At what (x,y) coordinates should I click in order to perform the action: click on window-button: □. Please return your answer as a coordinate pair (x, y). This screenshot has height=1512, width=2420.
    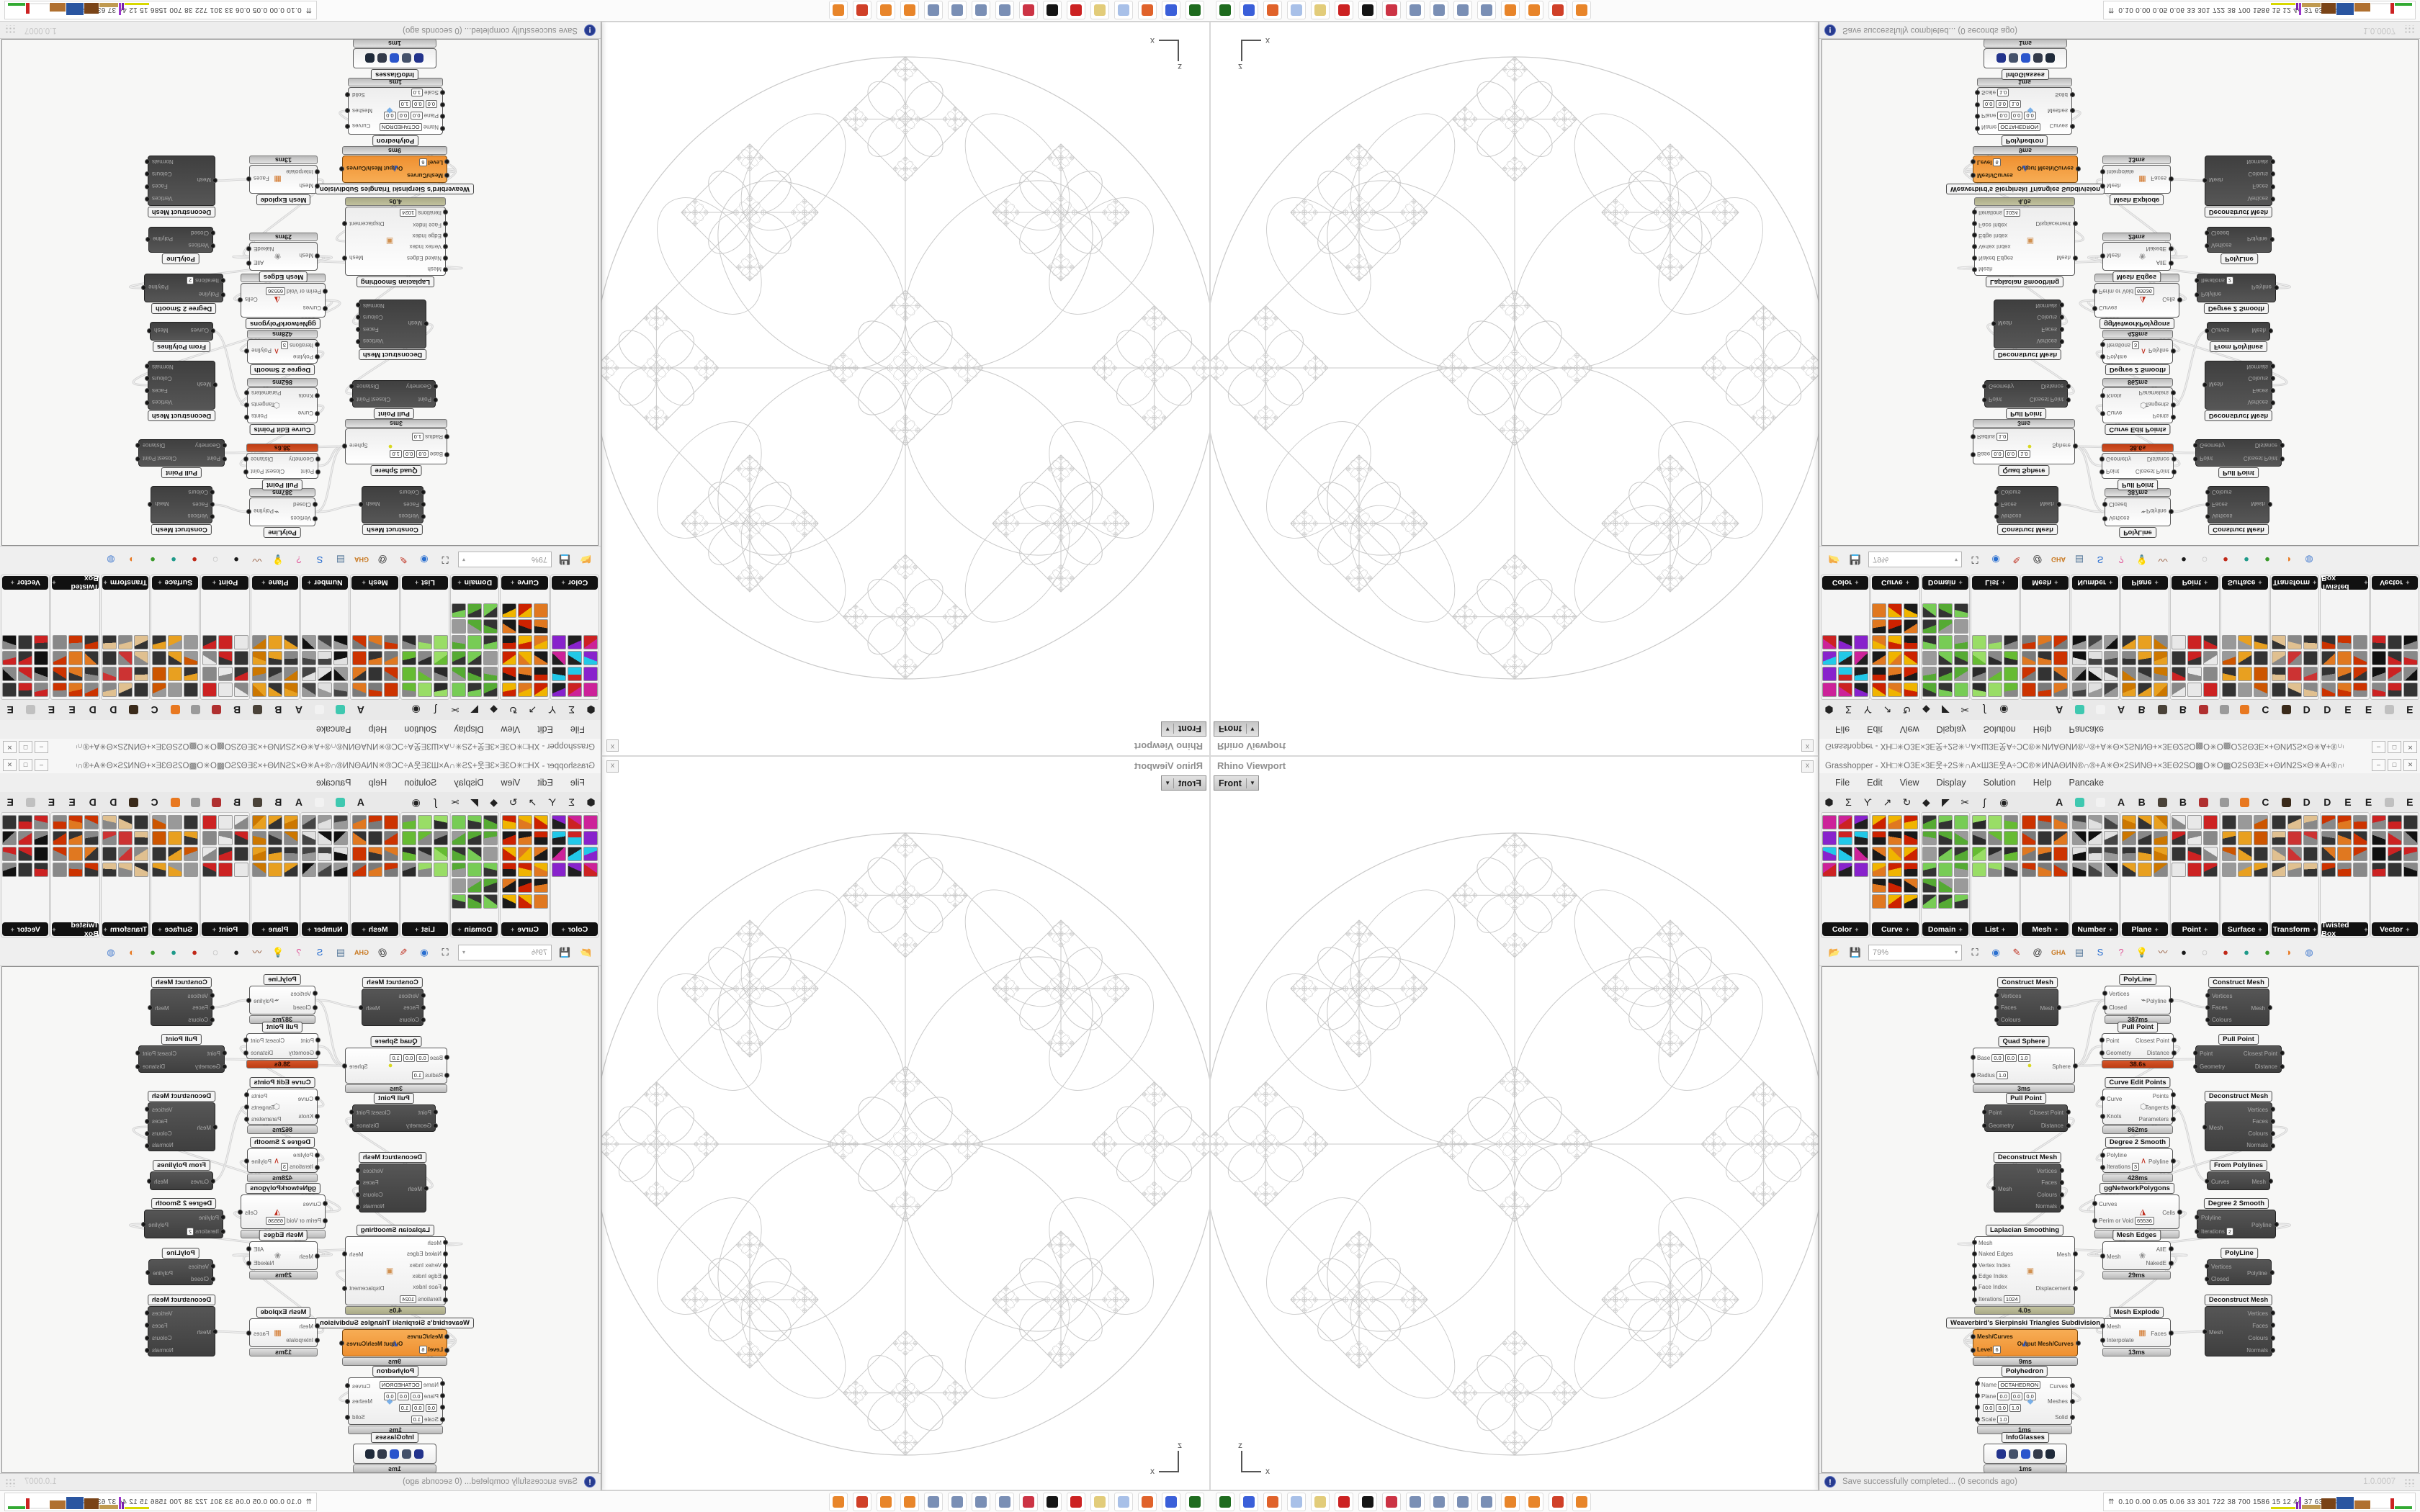
    Looking at the image, I should click on (26, 747).